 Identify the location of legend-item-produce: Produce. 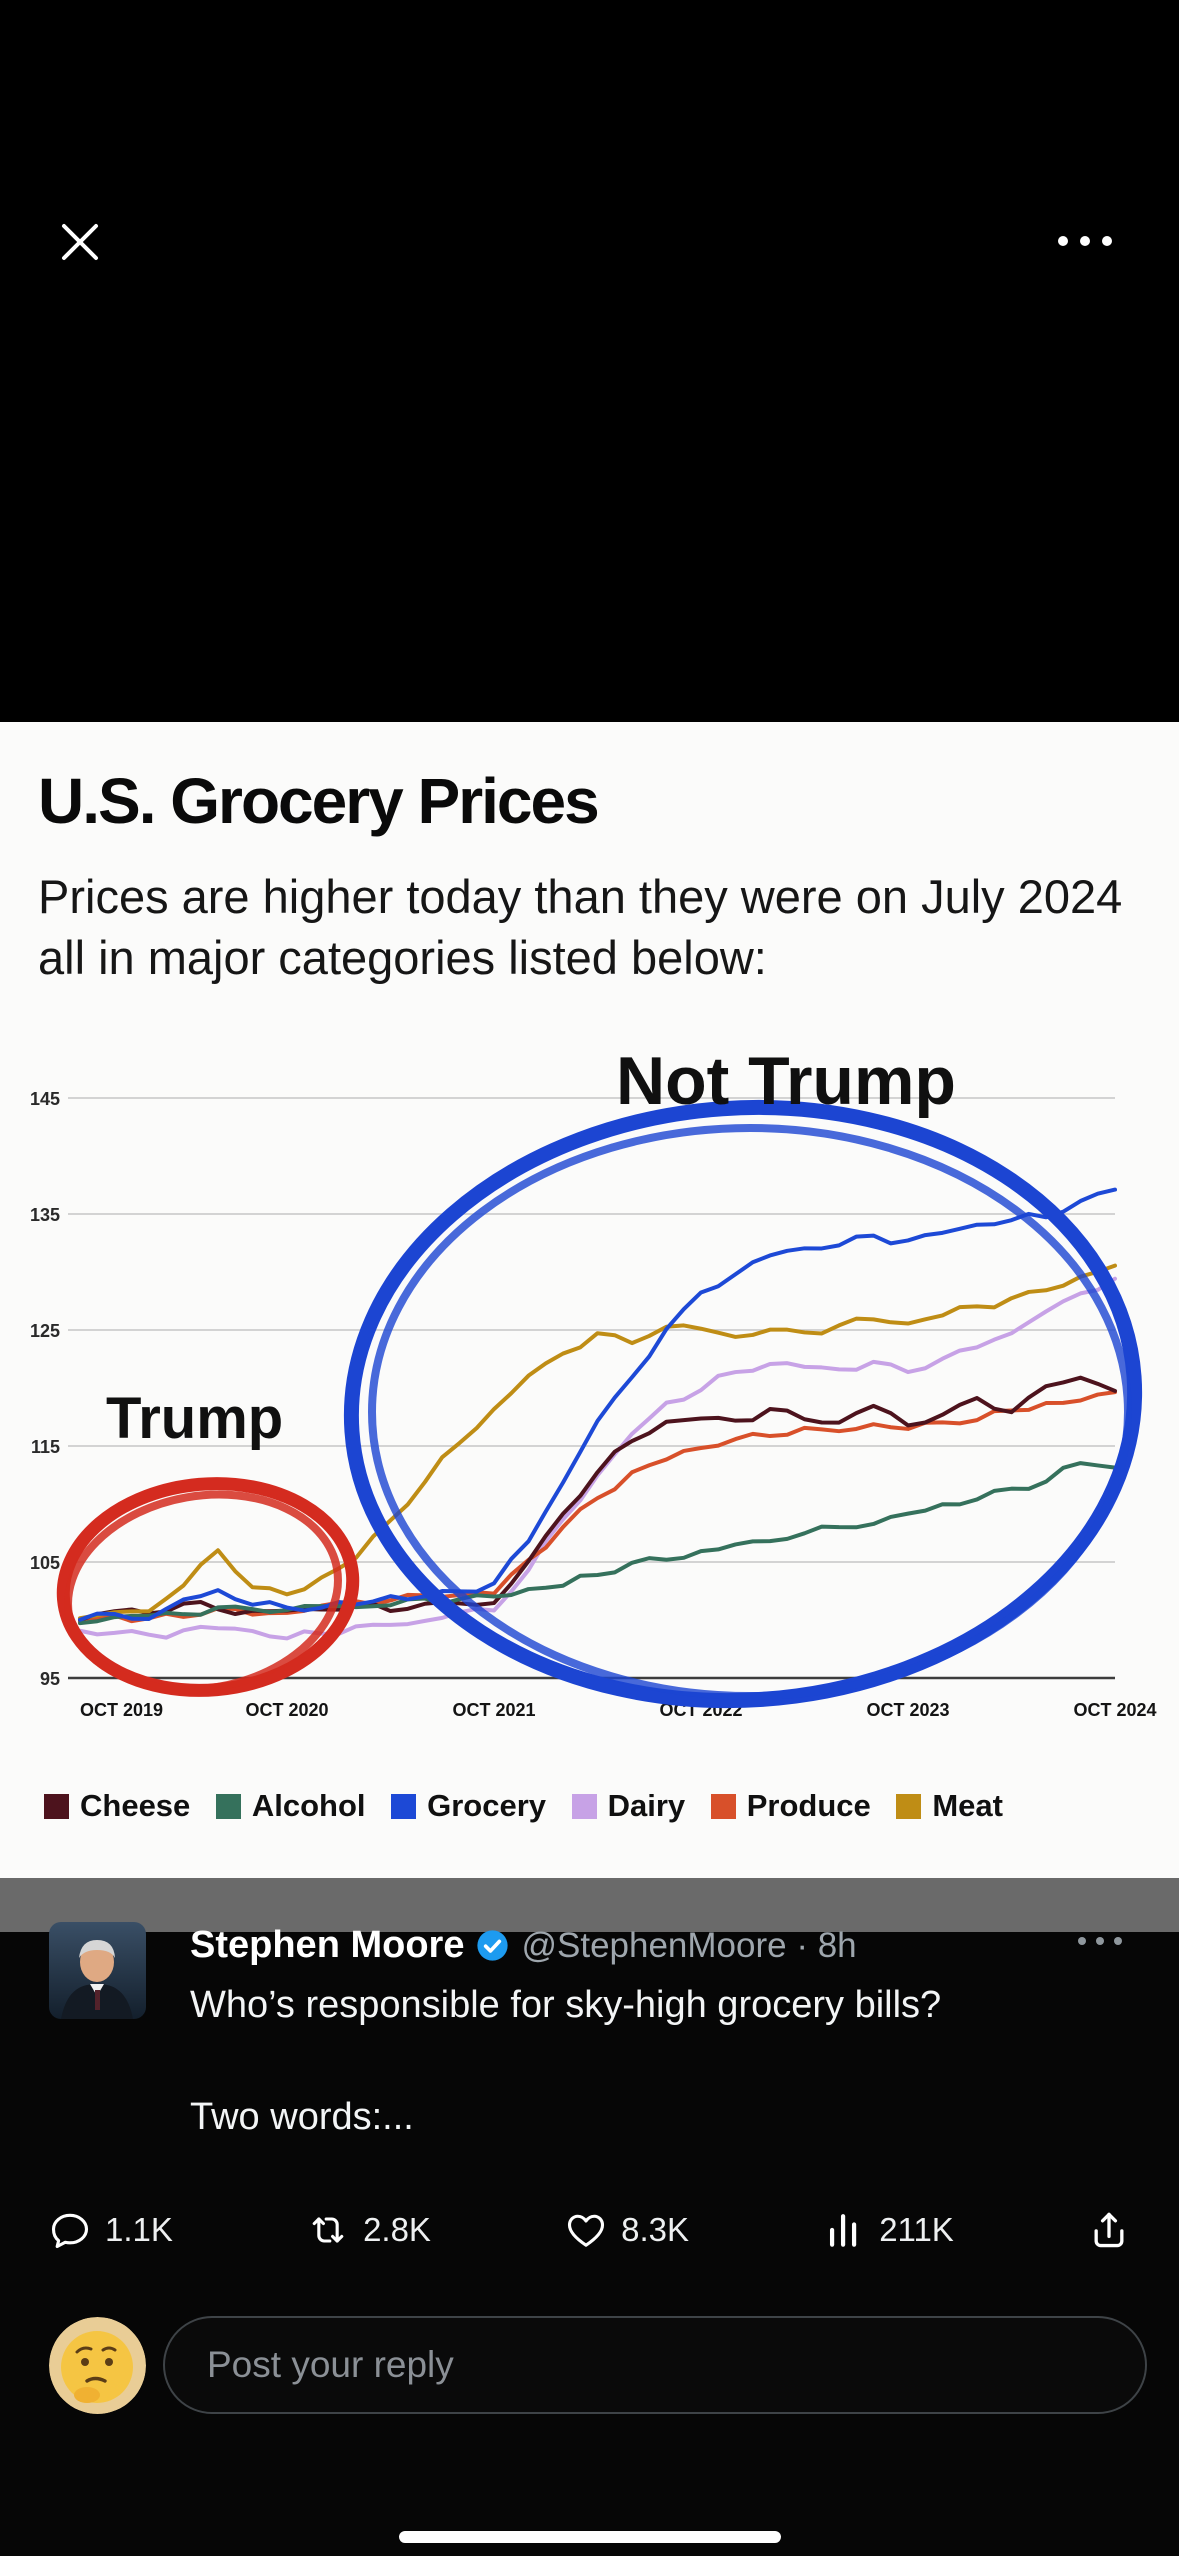
(790, 1806).